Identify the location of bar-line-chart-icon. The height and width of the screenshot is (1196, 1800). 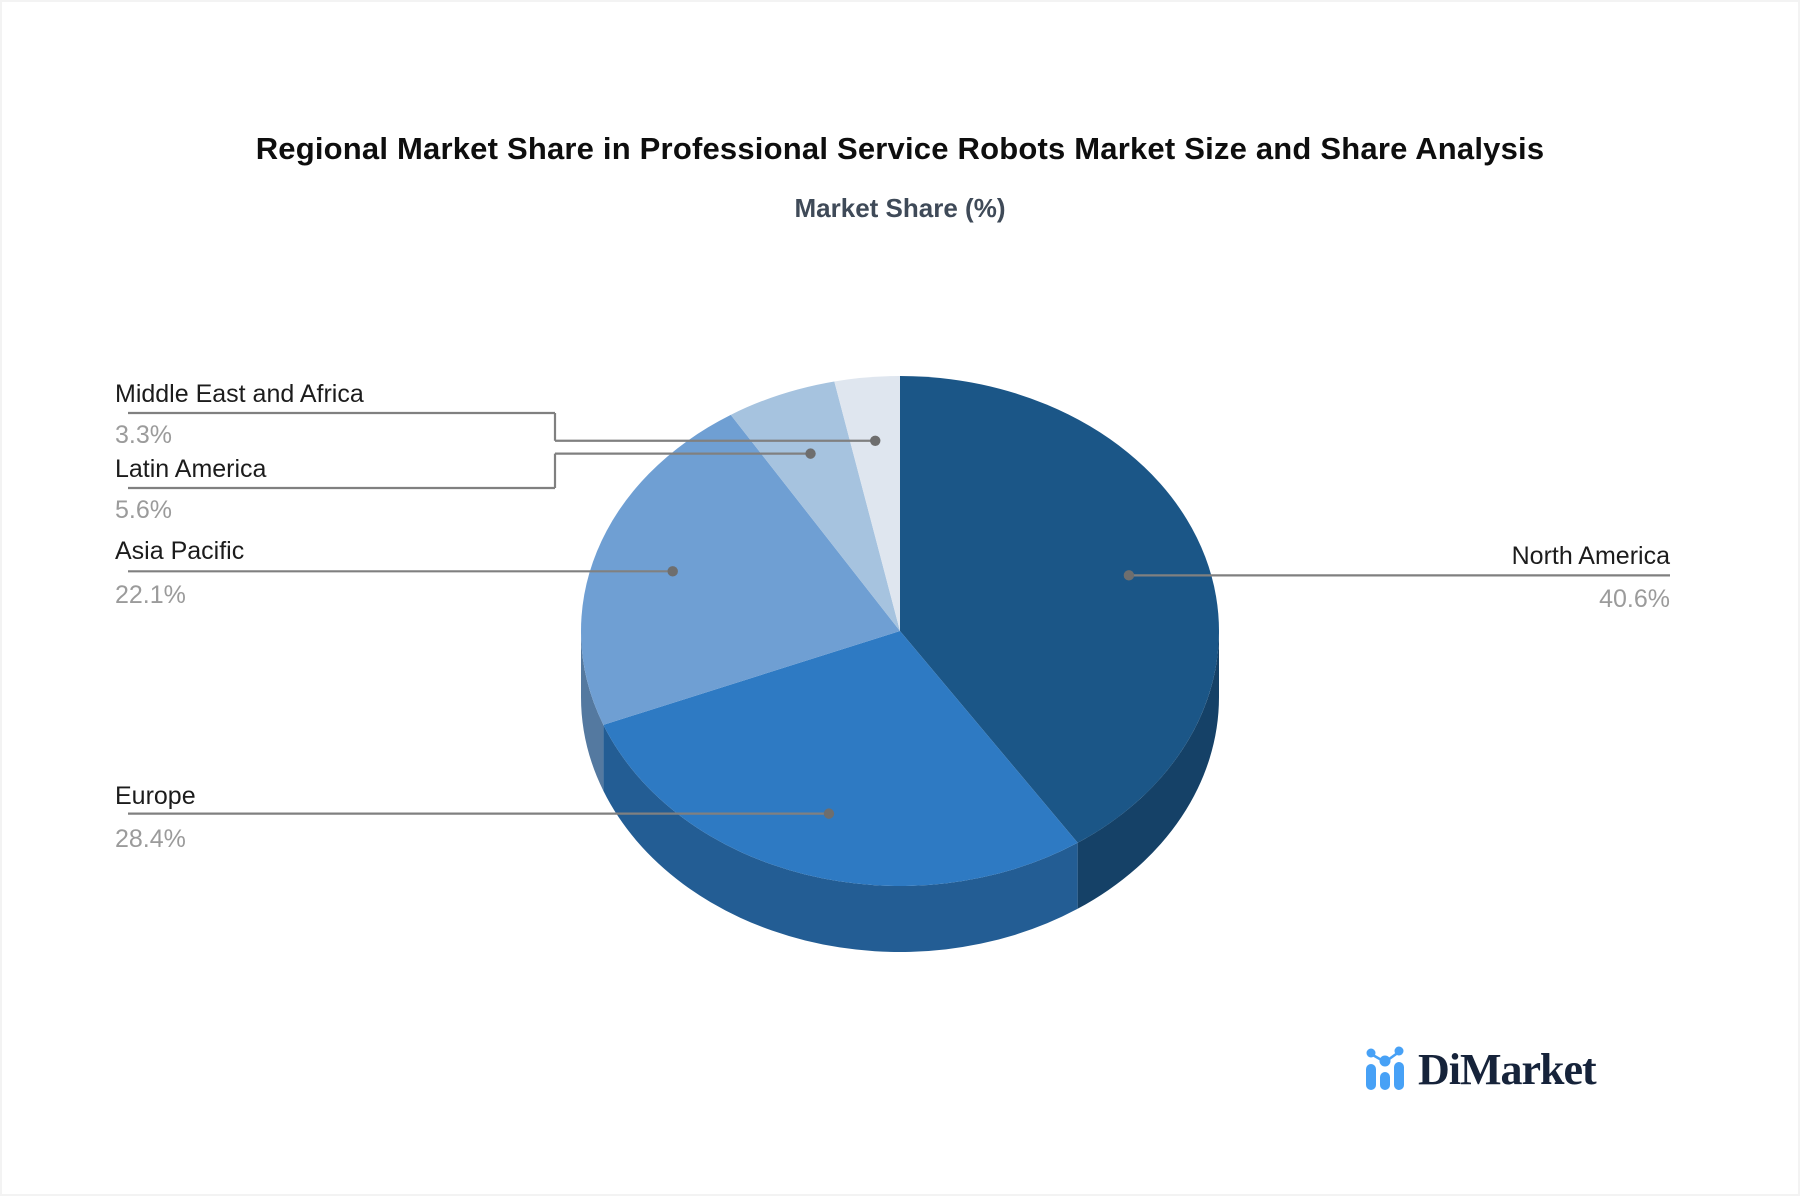
(1385, 1068).